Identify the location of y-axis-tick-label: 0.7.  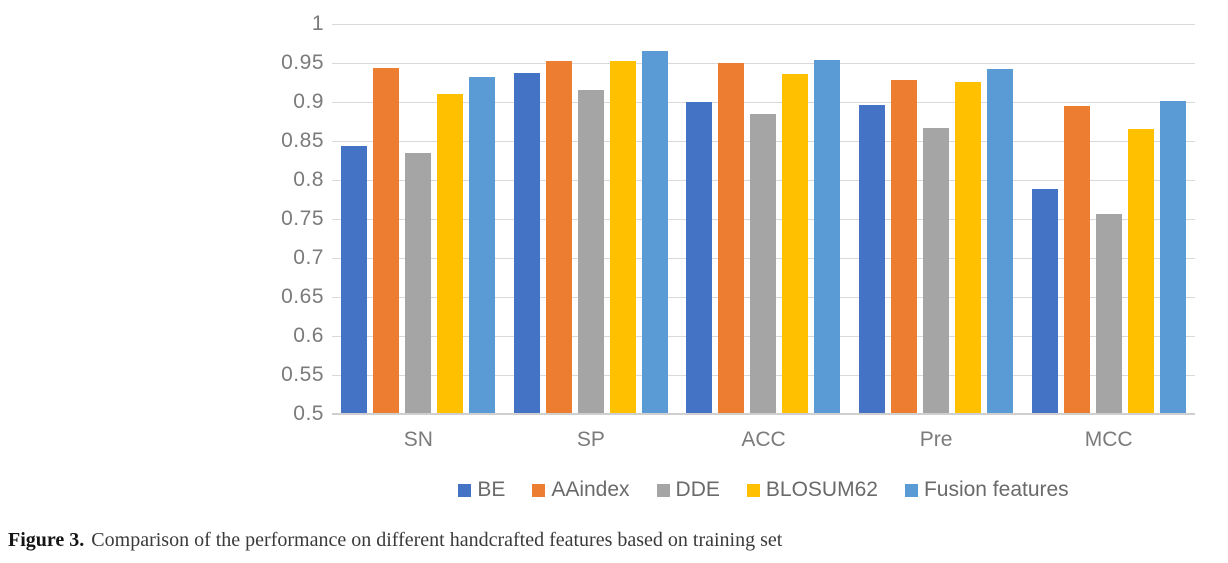
(308, 257).